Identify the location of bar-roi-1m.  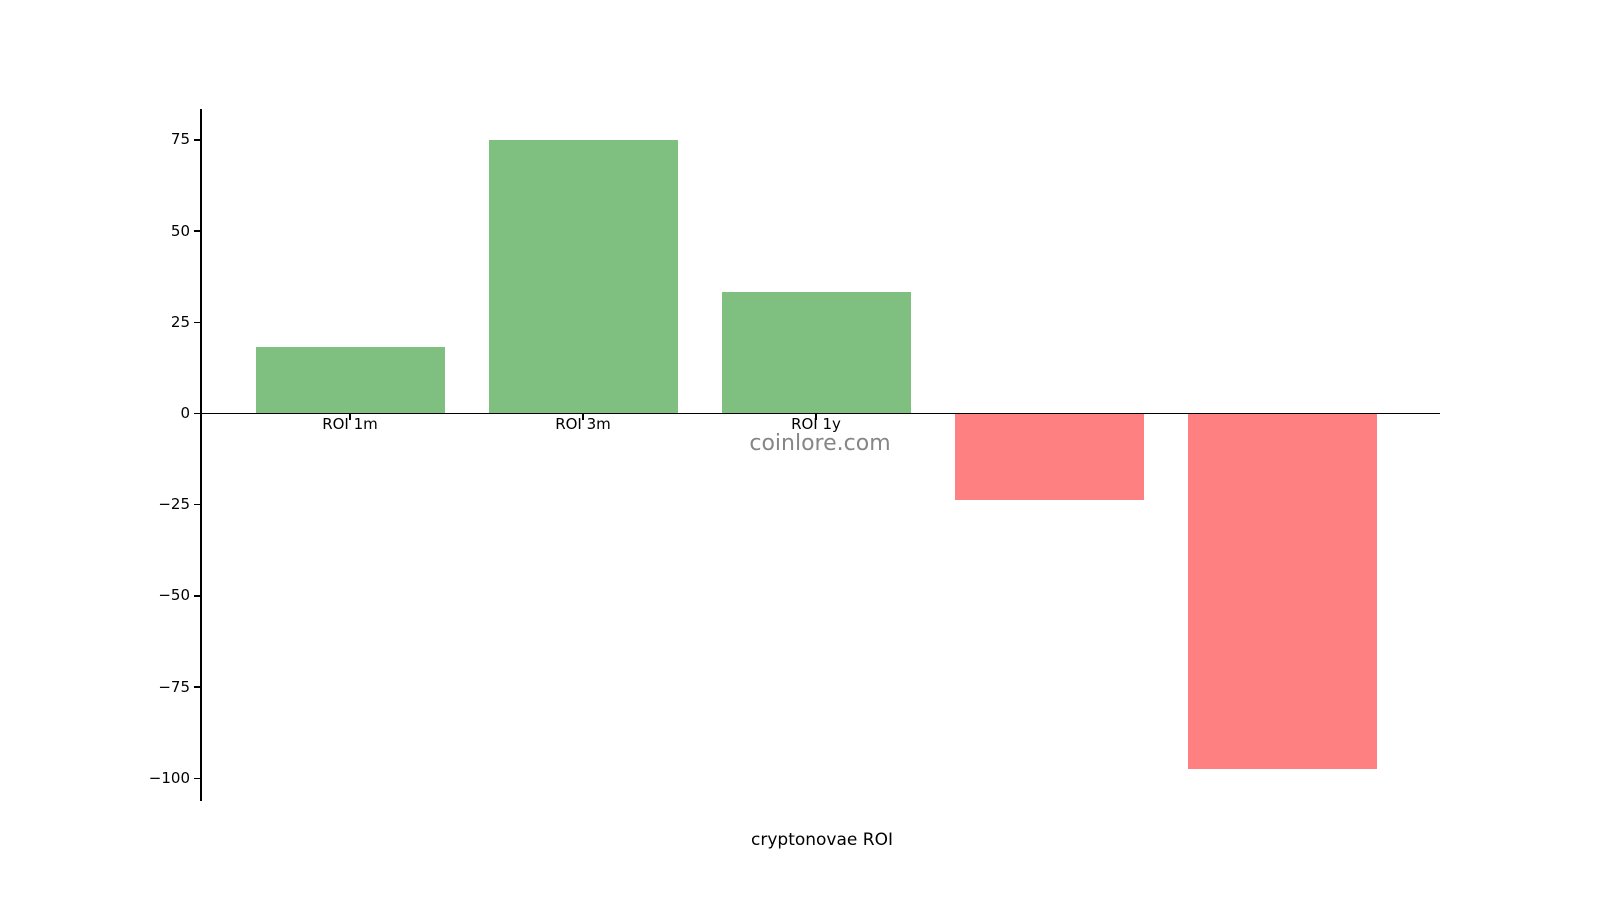
(350, 380).